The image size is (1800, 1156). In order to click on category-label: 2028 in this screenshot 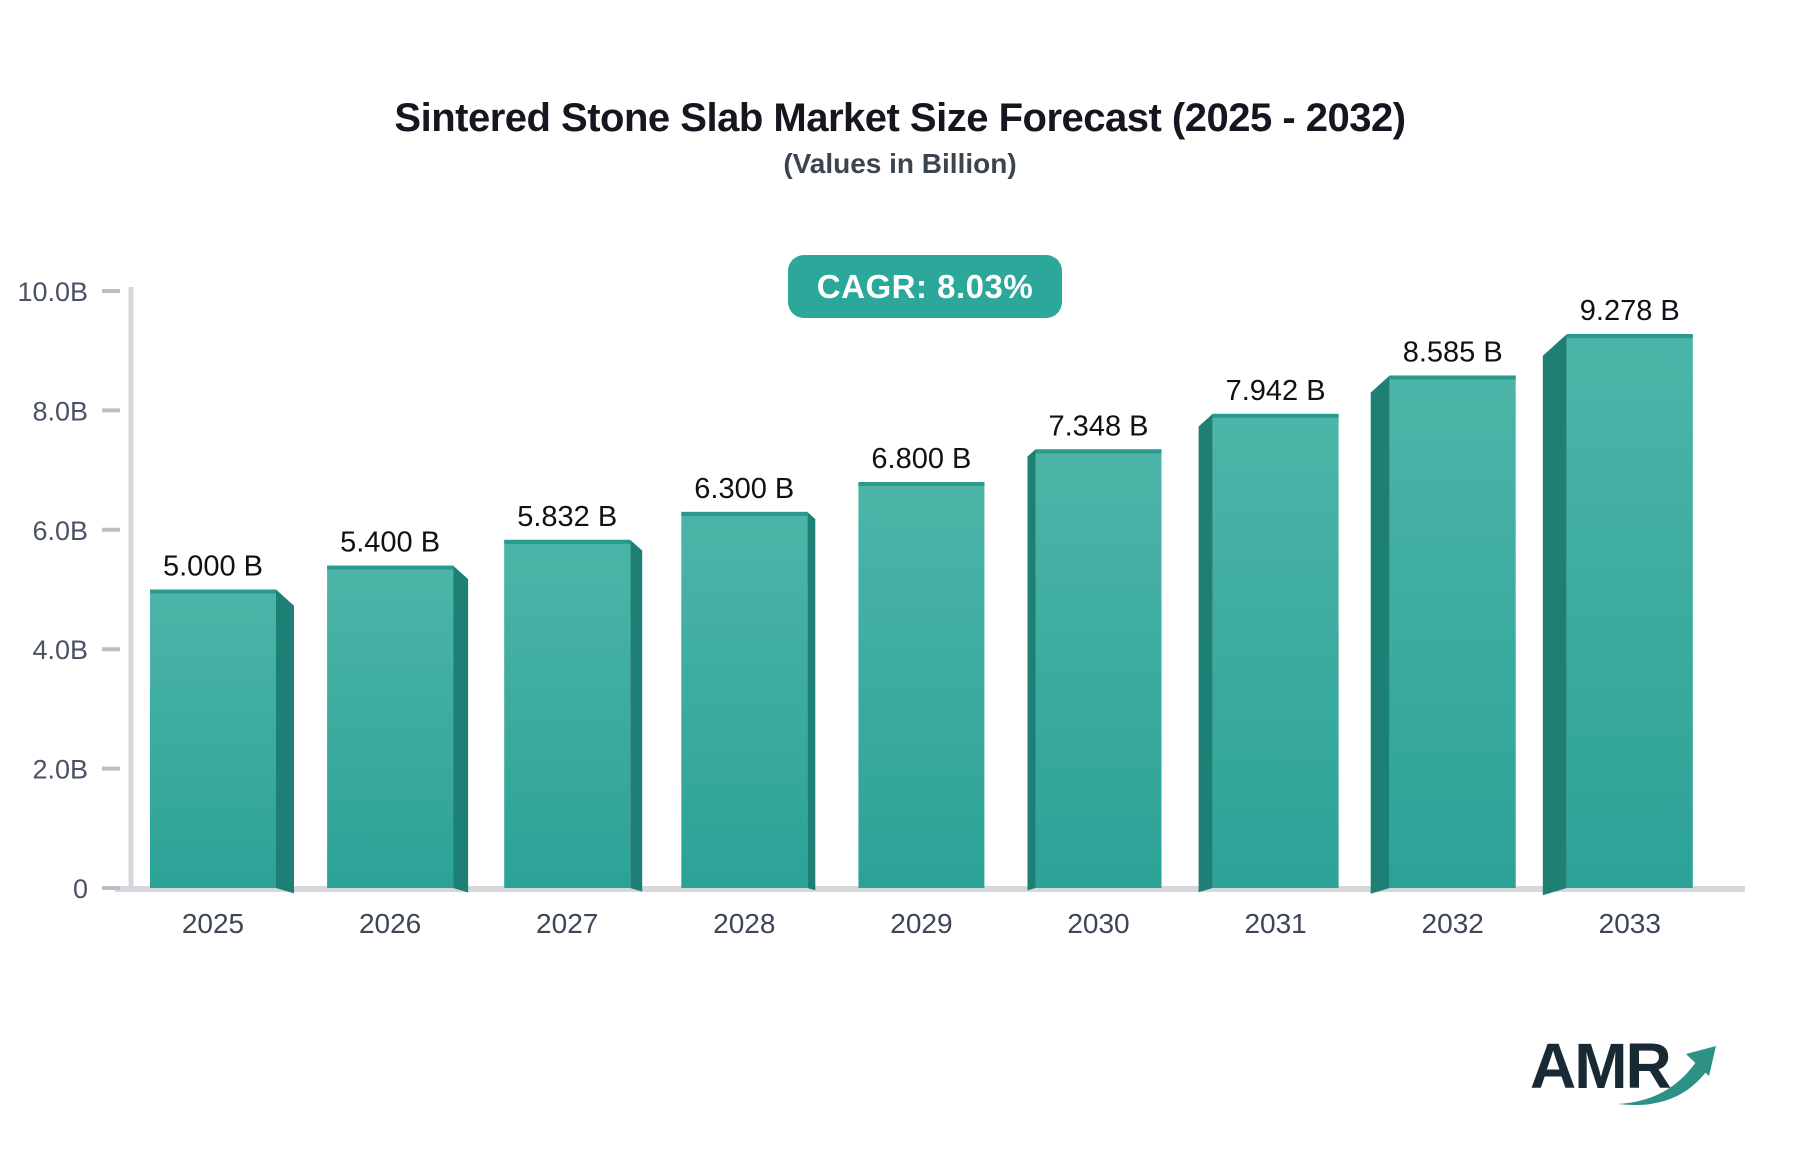, I will do `click(744, 923)`.